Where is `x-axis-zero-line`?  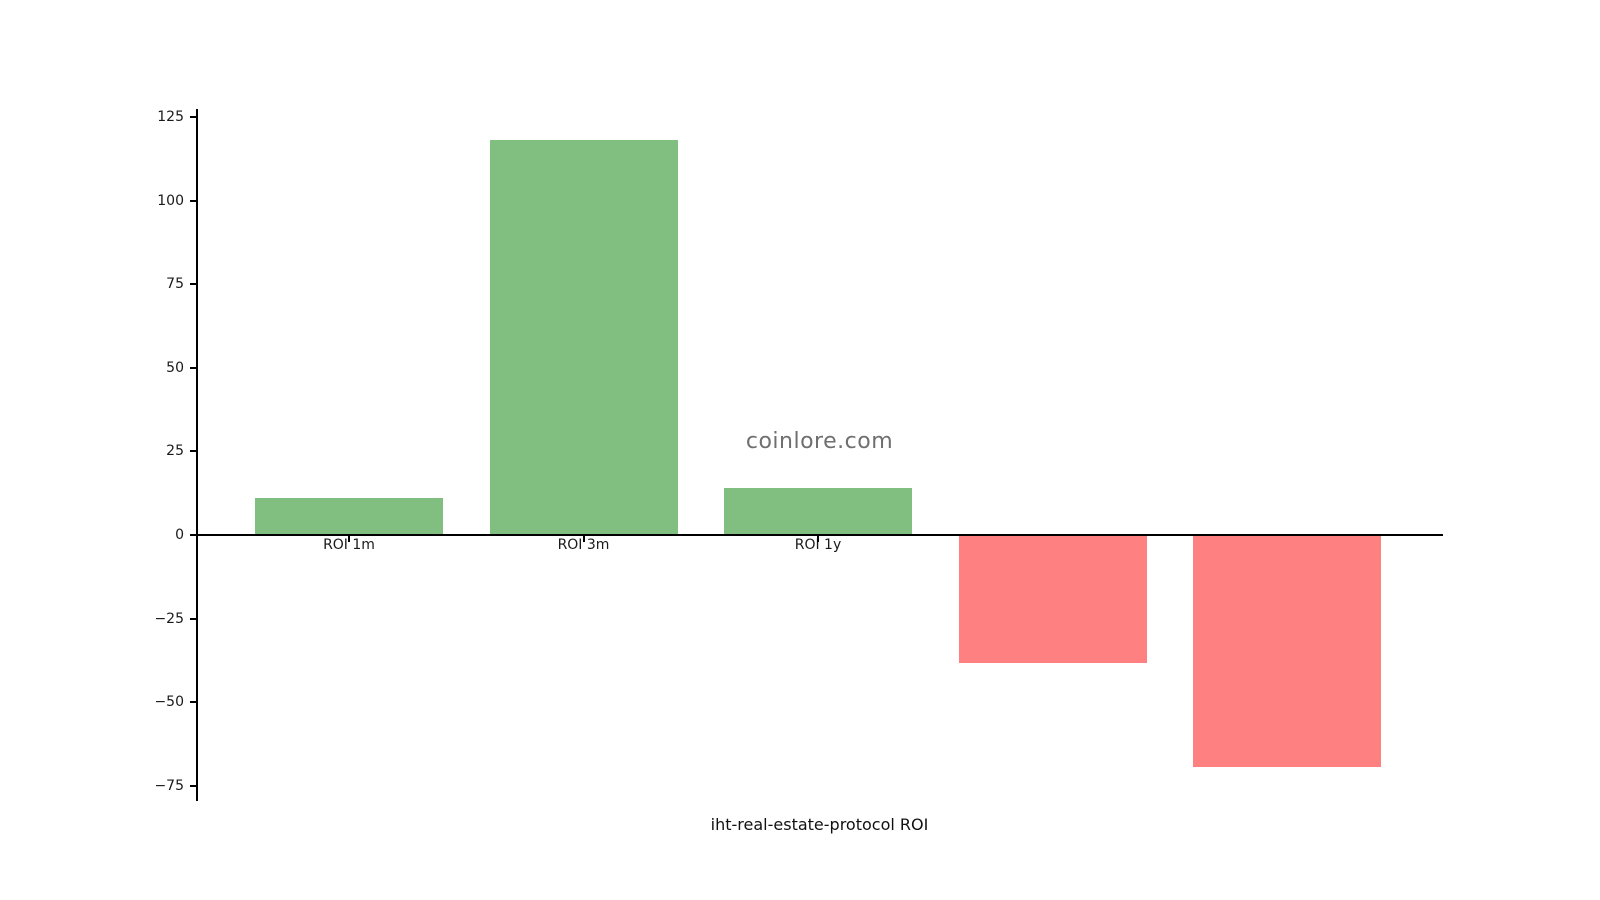 x-axis-zero-line is located at coordinates (819, 535).